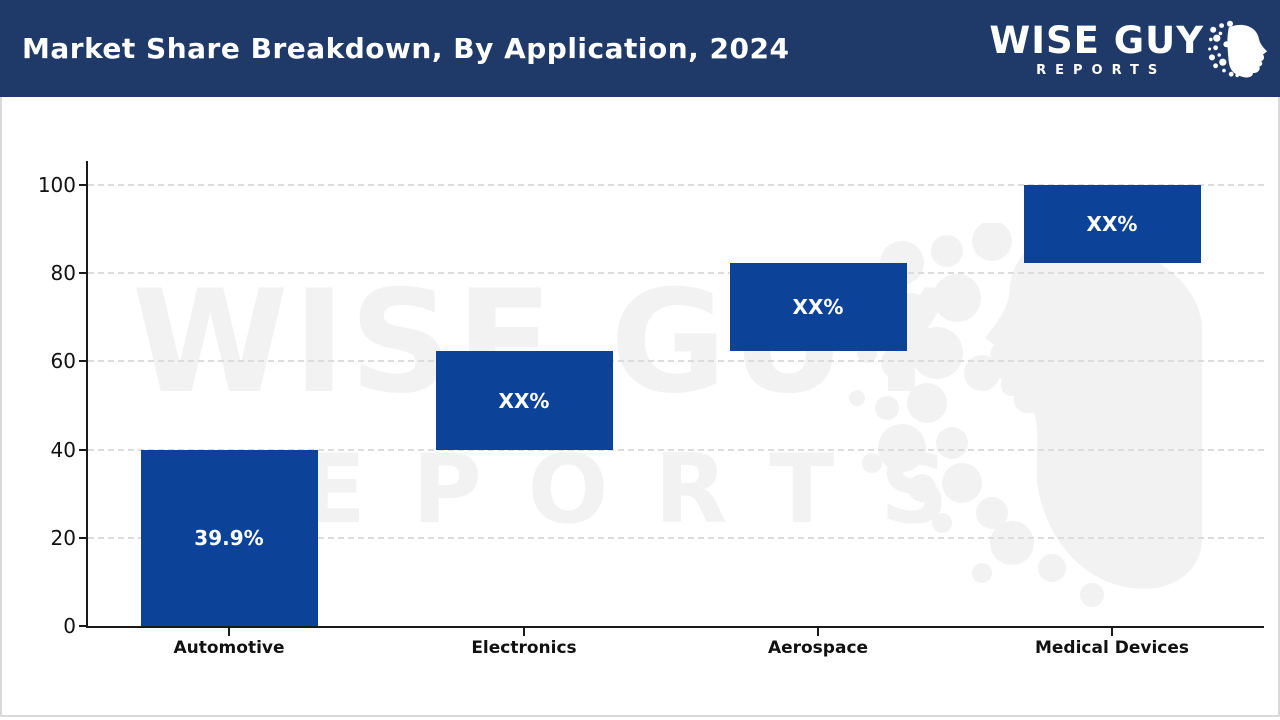 The image size is (1280, 720). I want to click on x-axis-line, so click(675, 627).